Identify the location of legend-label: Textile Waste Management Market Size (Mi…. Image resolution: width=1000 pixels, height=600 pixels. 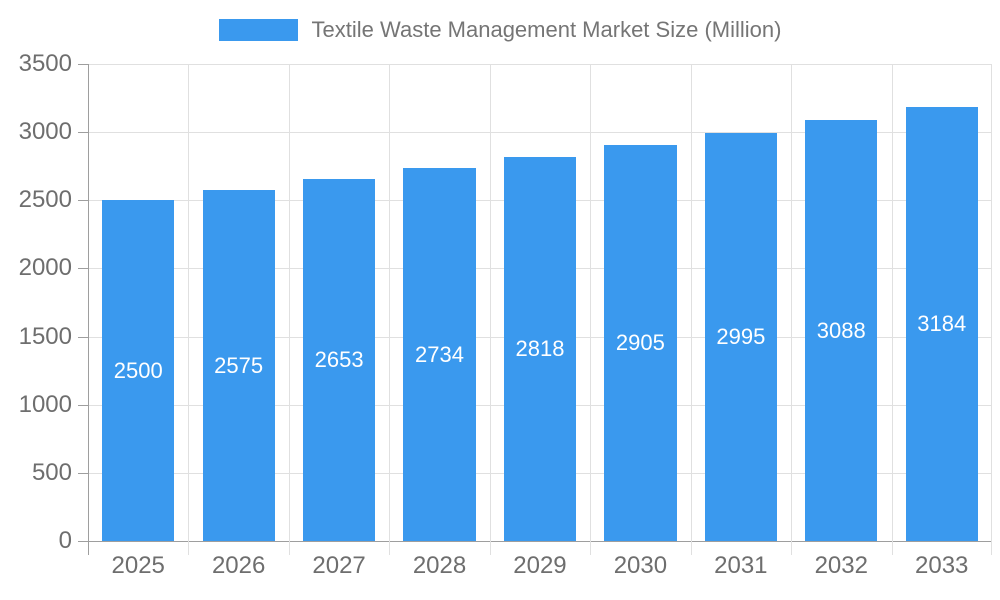
(546, 29).